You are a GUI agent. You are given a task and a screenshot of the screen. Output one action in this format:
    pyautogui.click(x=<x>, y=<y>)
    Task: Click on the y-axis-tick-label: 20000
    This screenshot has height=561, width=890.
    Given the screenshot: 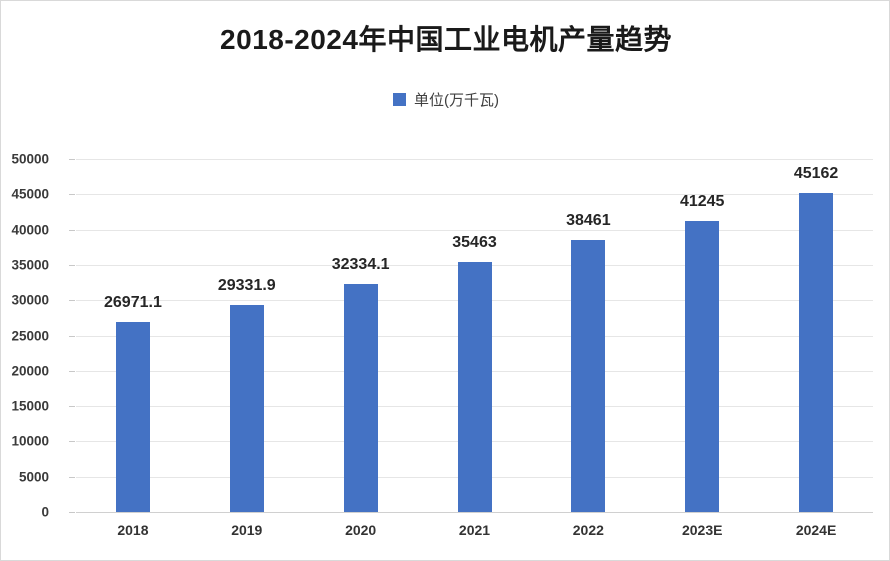 What is the action you would take?
    pyautogui.click(x=30, y=371)
    